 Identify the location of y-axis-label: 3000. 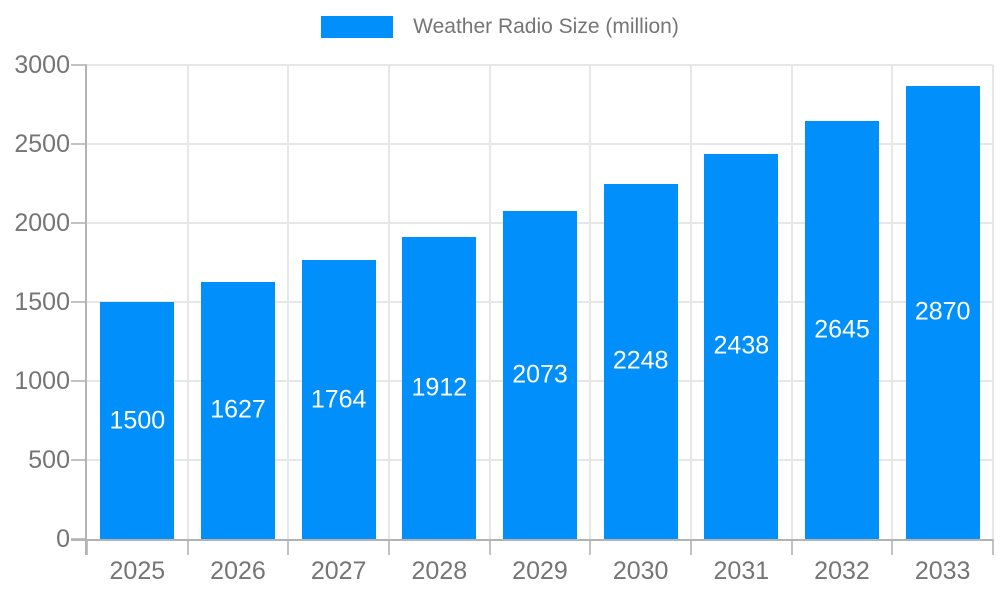
(42, 65).